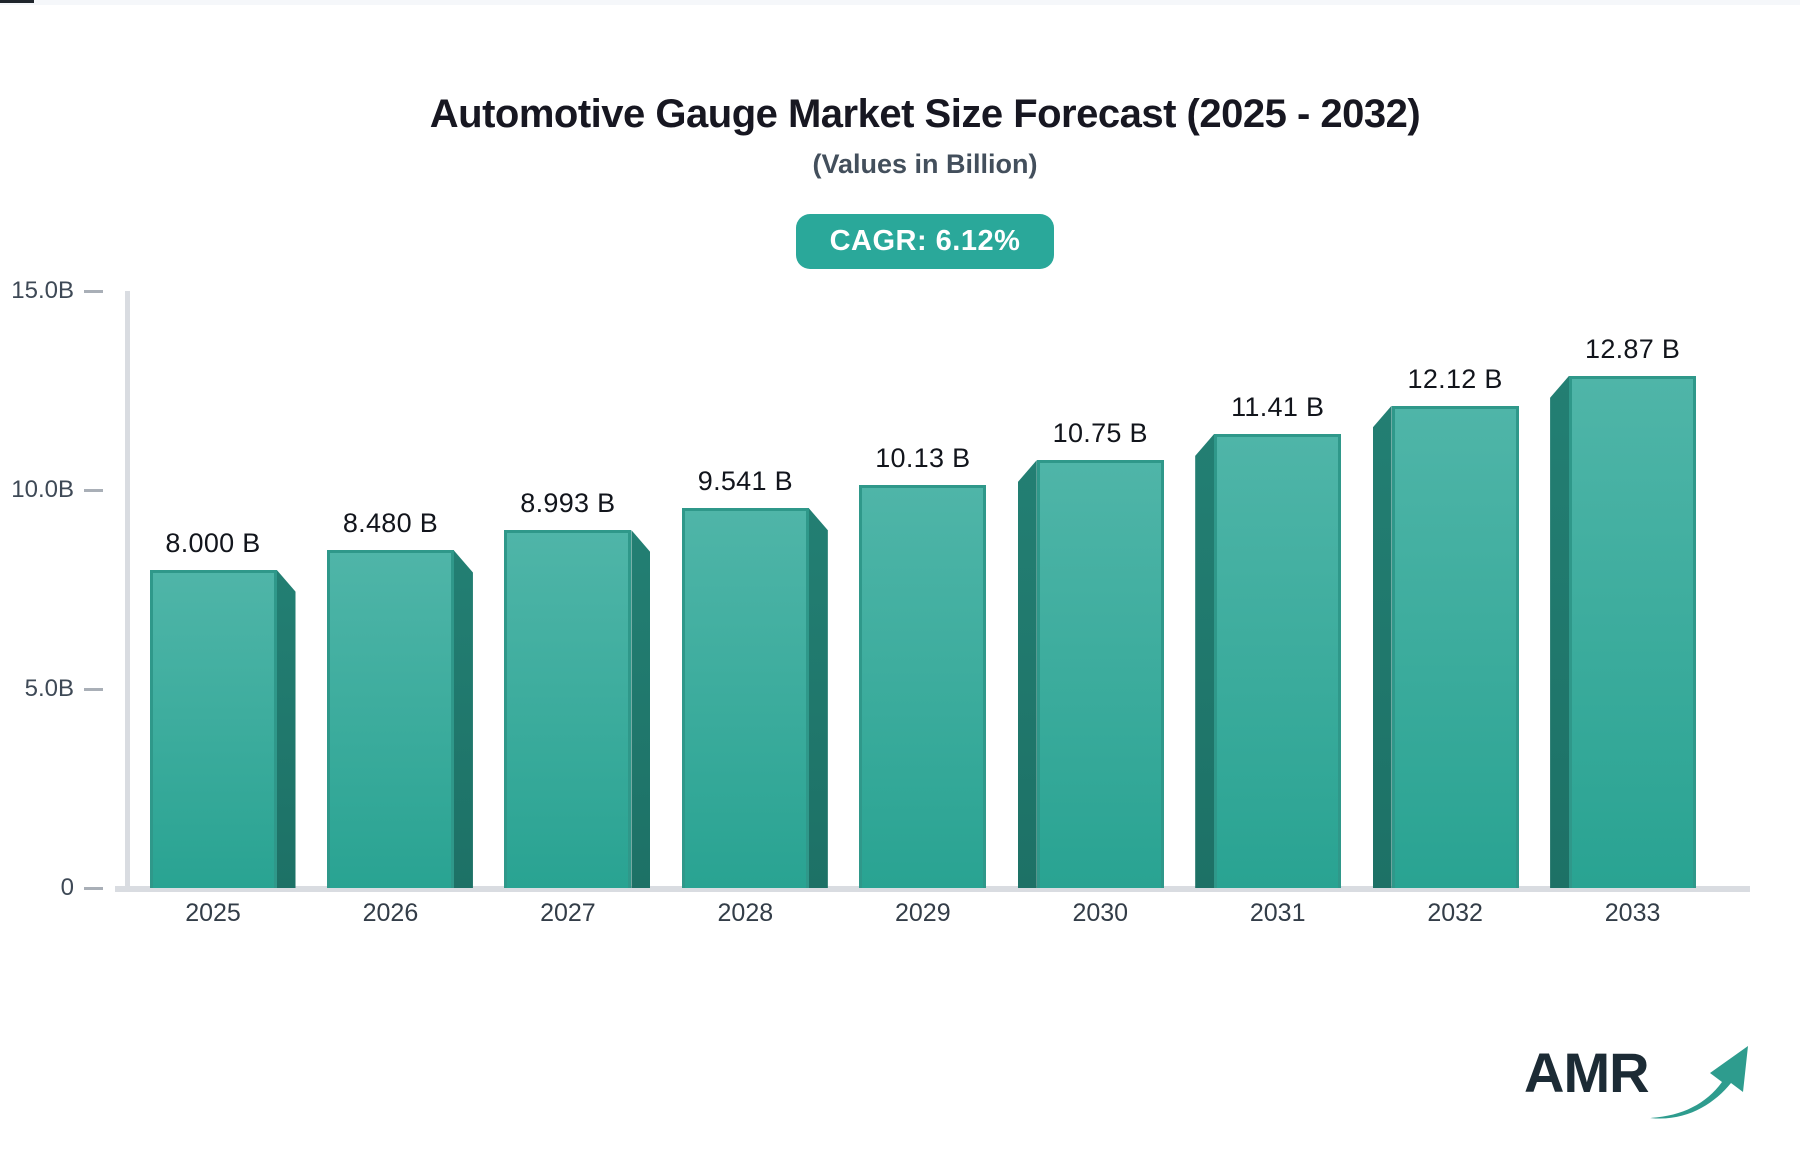 The height and width of the screenshot is (1156, 1800). Describe the element at coordinates (1699, 1082) in the screenshot. I see `amr-arrow-icon` at that location.